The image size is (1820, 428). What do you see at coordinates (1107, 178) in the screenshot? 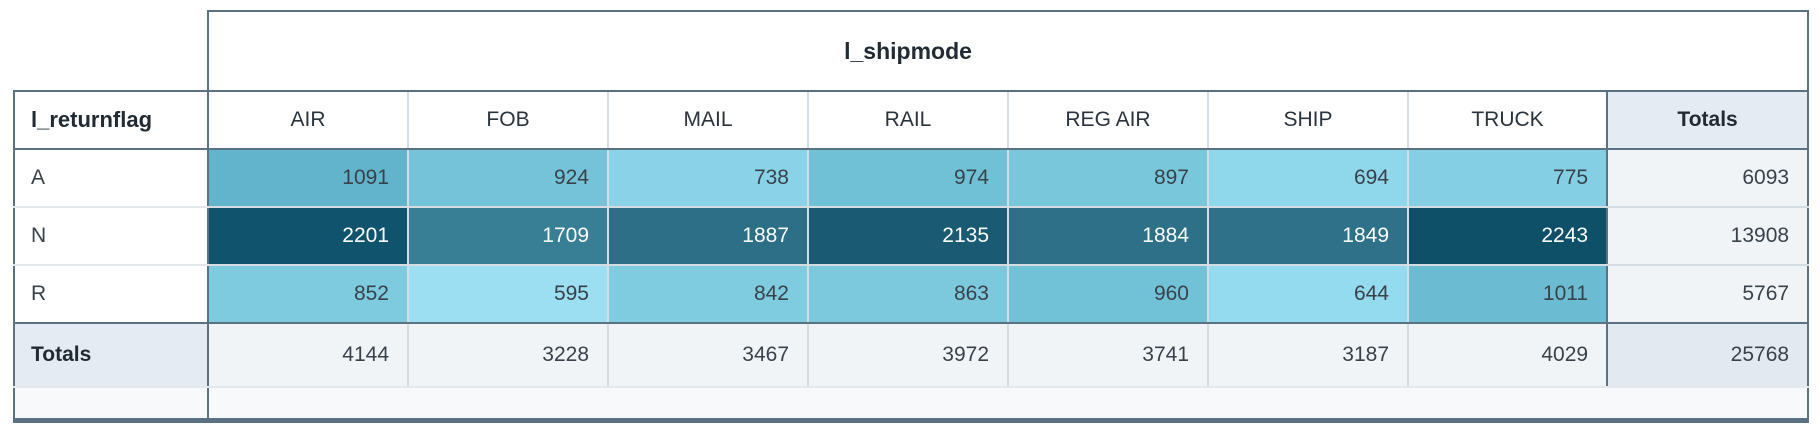
I see `heatmap-cell-a-reg-air: 897` at bounding box center [1107, 178].